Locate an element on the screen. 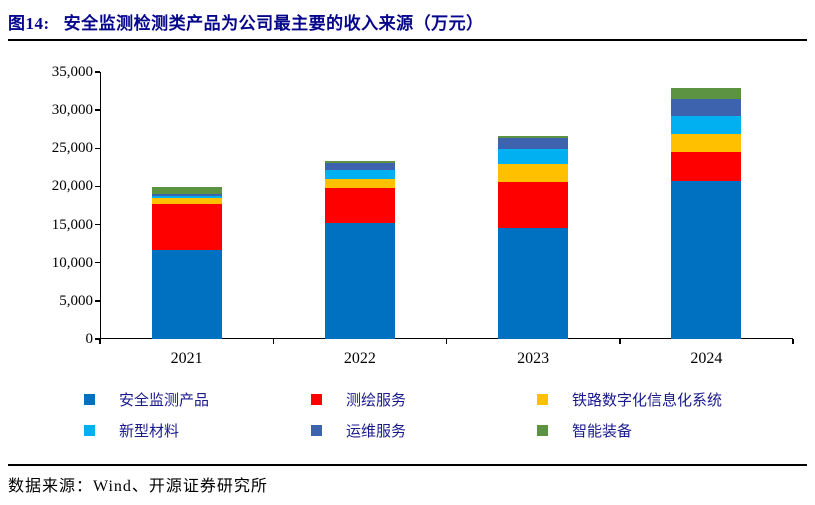 The image size is (815, 505). legend-label: 测绘服务 is located at coordinates (376, 400).